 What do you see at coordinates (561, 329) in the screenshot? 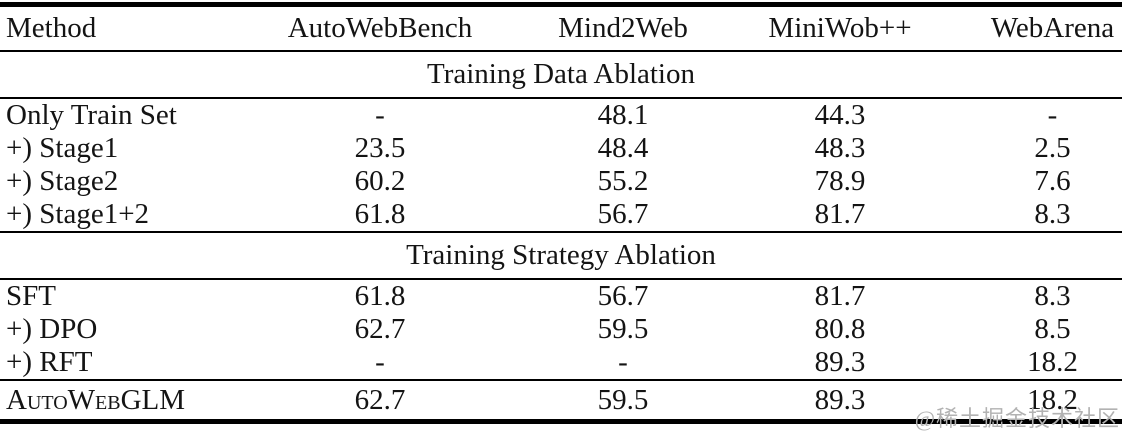
I see `table-row: +) DPO 62.7 59.5 80.8 8.5` at bounding box center [561, 329].